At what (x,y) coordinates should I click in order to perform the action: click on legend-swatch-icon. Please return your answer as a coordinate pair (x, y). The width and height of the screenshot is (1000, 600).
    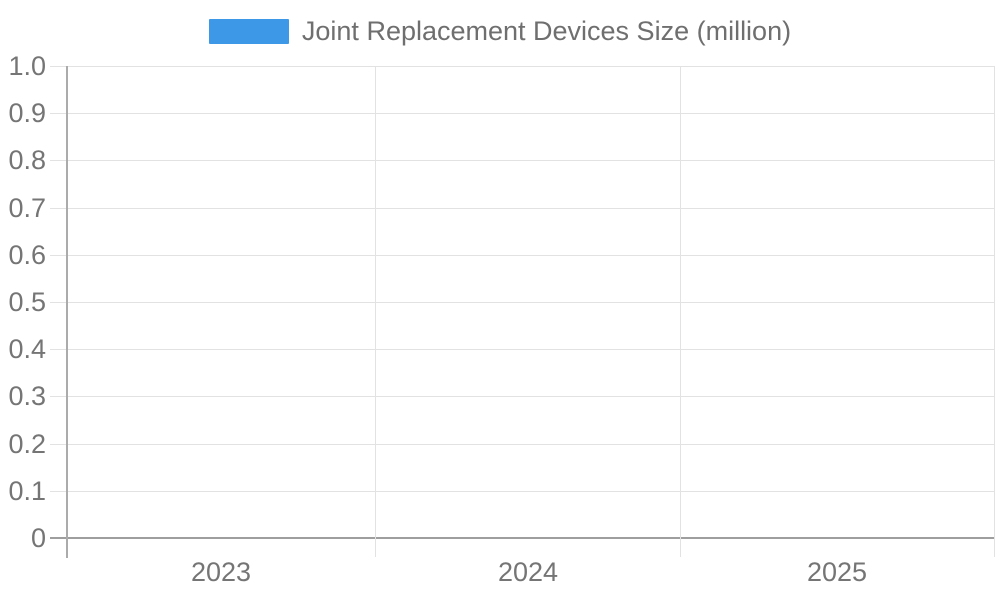
    Looking at the image, I should click on (248, 31).